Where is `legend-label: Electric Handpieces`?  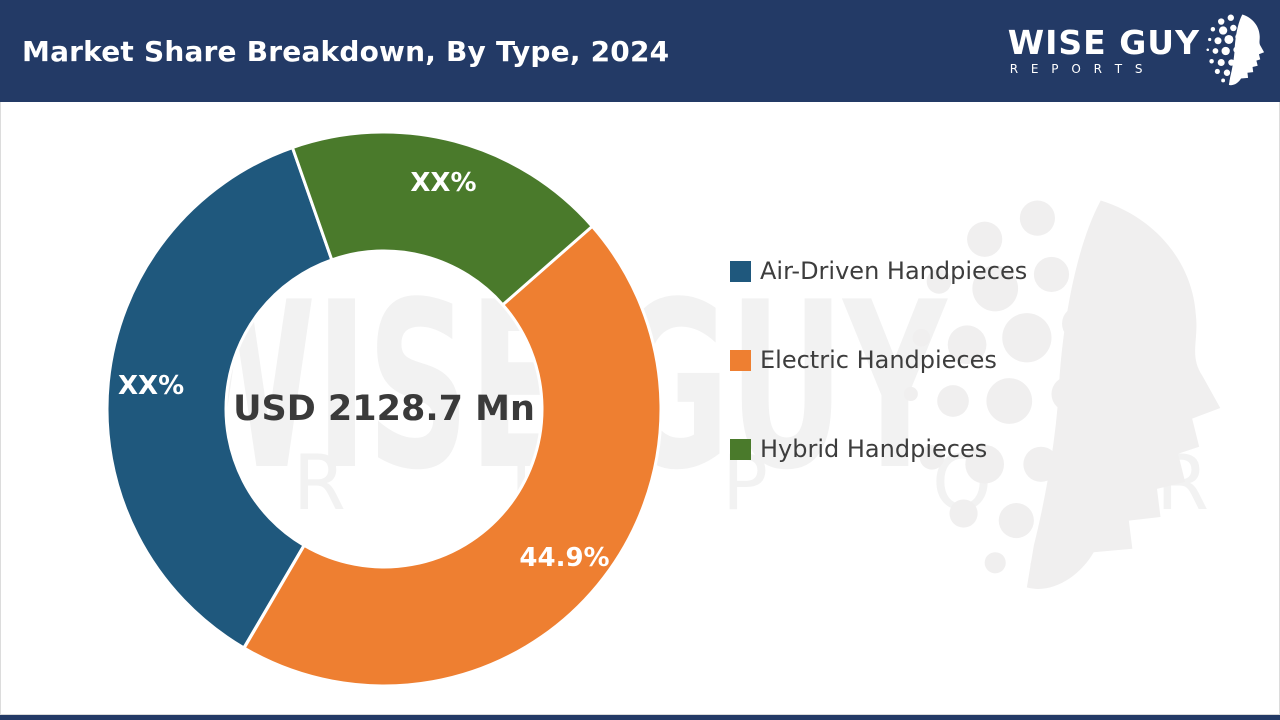
legend-label: Electric Handpieces is located at coordinates (878, 360).